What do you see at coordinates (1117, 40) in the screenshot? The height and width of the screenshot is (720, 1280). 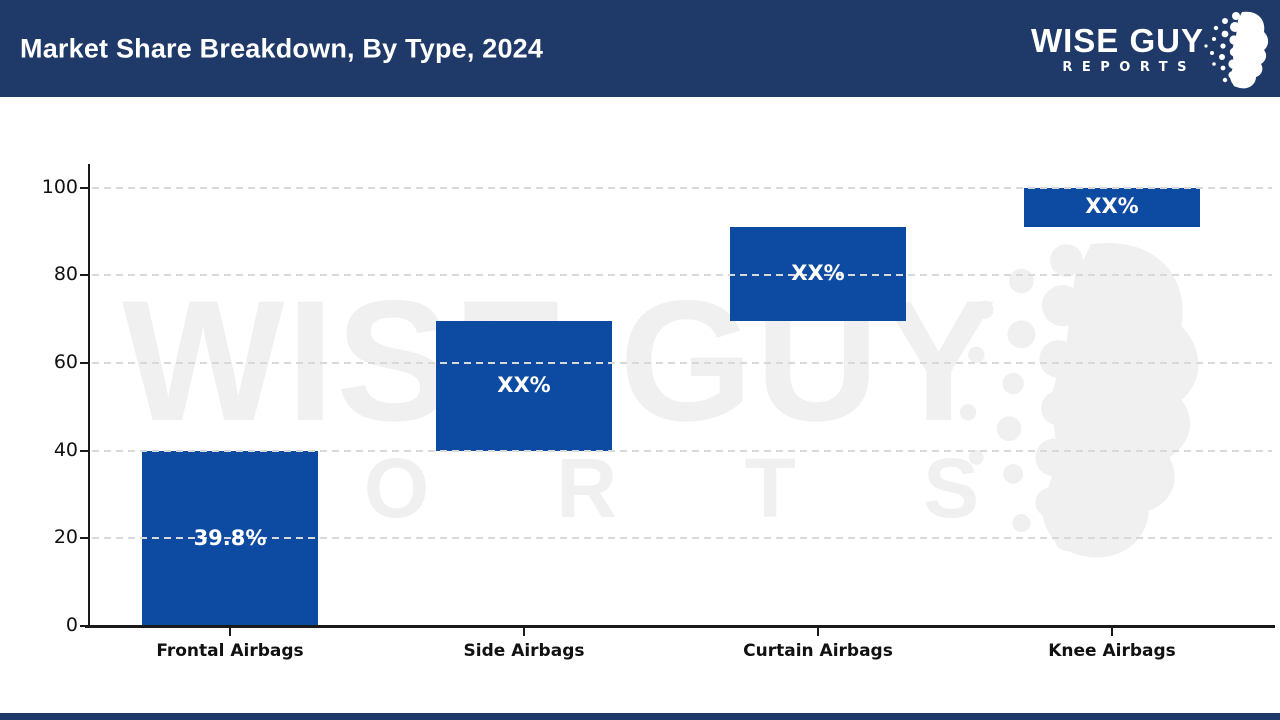 I see `brand-wordmark: WISE GUY` at bounding box center [1117, 40].